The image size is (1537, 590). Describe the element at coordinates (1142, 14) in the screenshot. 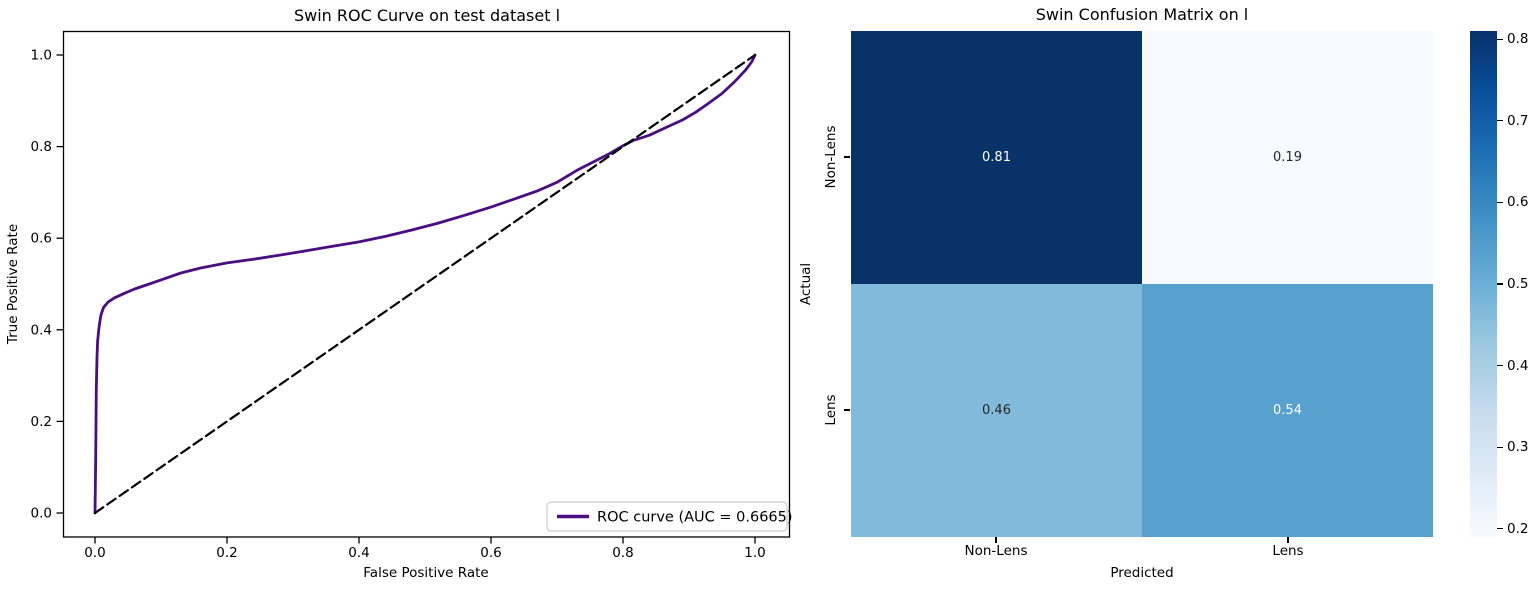

I see `confusion-matrix-title: Swin Confusion Matrix on l` at that location.